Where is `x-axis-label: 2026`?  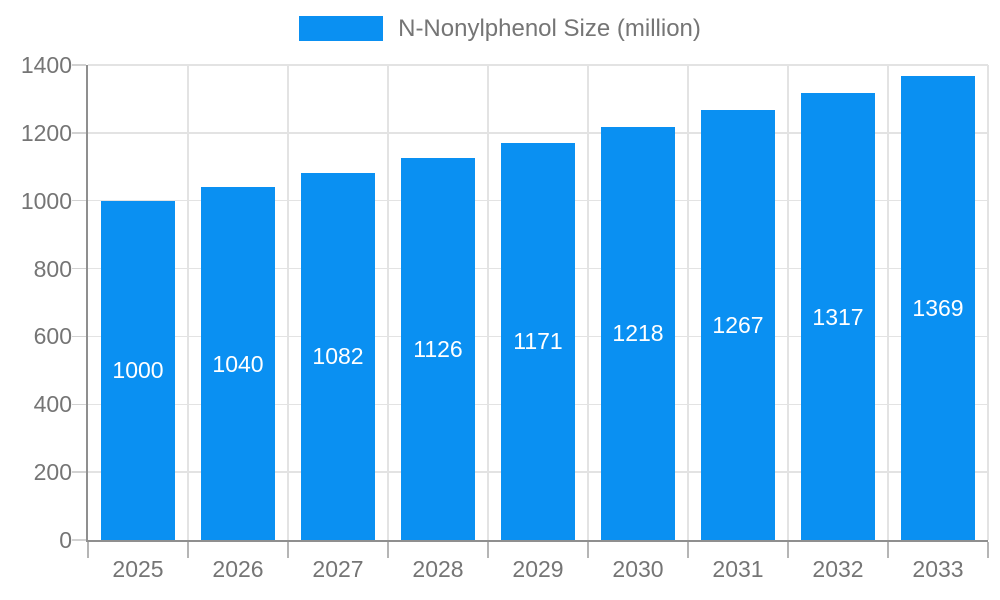 x-axis-label: 2026 is located at coordinates (238, 569).